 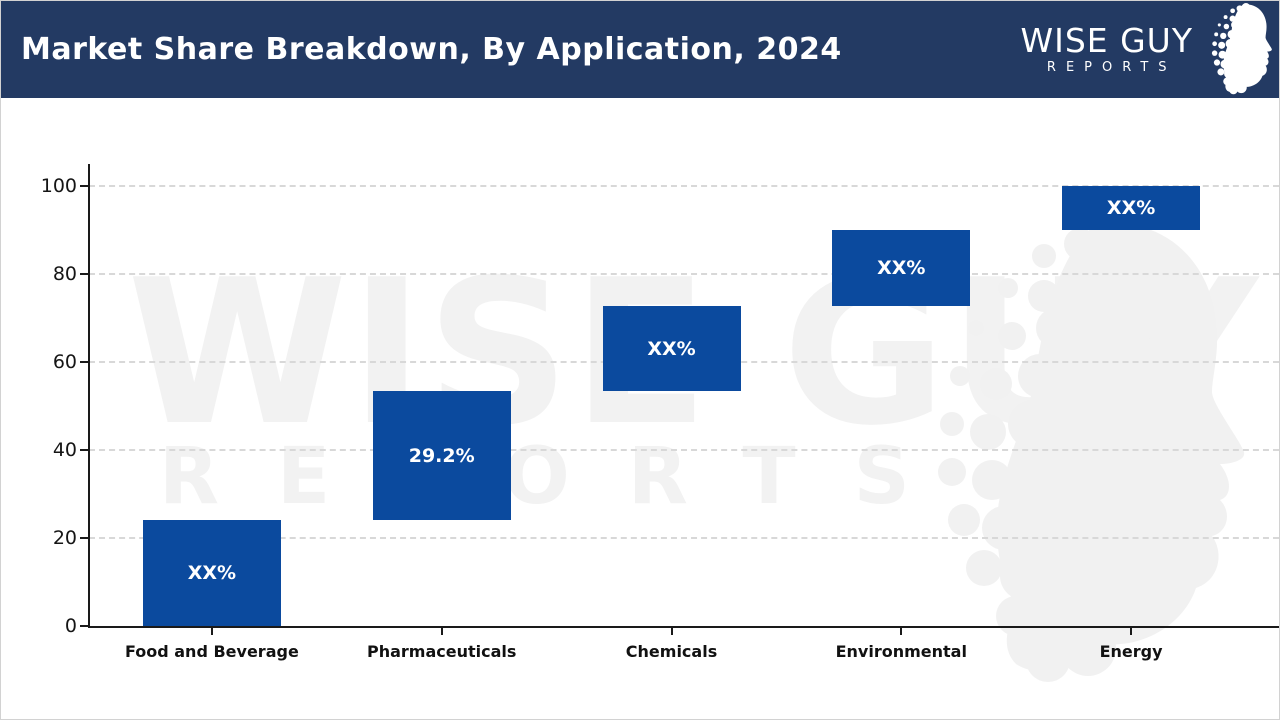 What do you see at coordinates (683, 627) in the screenshot?
I see `x-axis-line` at bounding box center [683, 627].